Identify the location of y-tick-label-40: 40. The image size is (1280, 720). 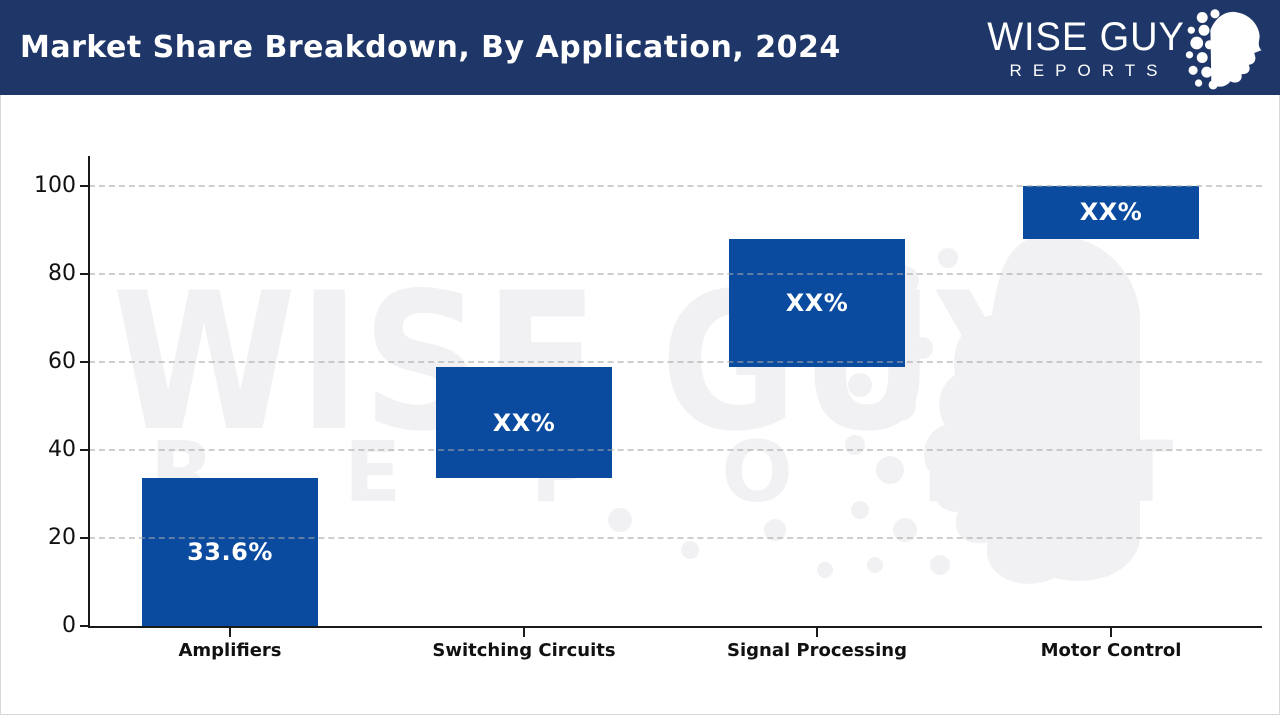
(62, 449).